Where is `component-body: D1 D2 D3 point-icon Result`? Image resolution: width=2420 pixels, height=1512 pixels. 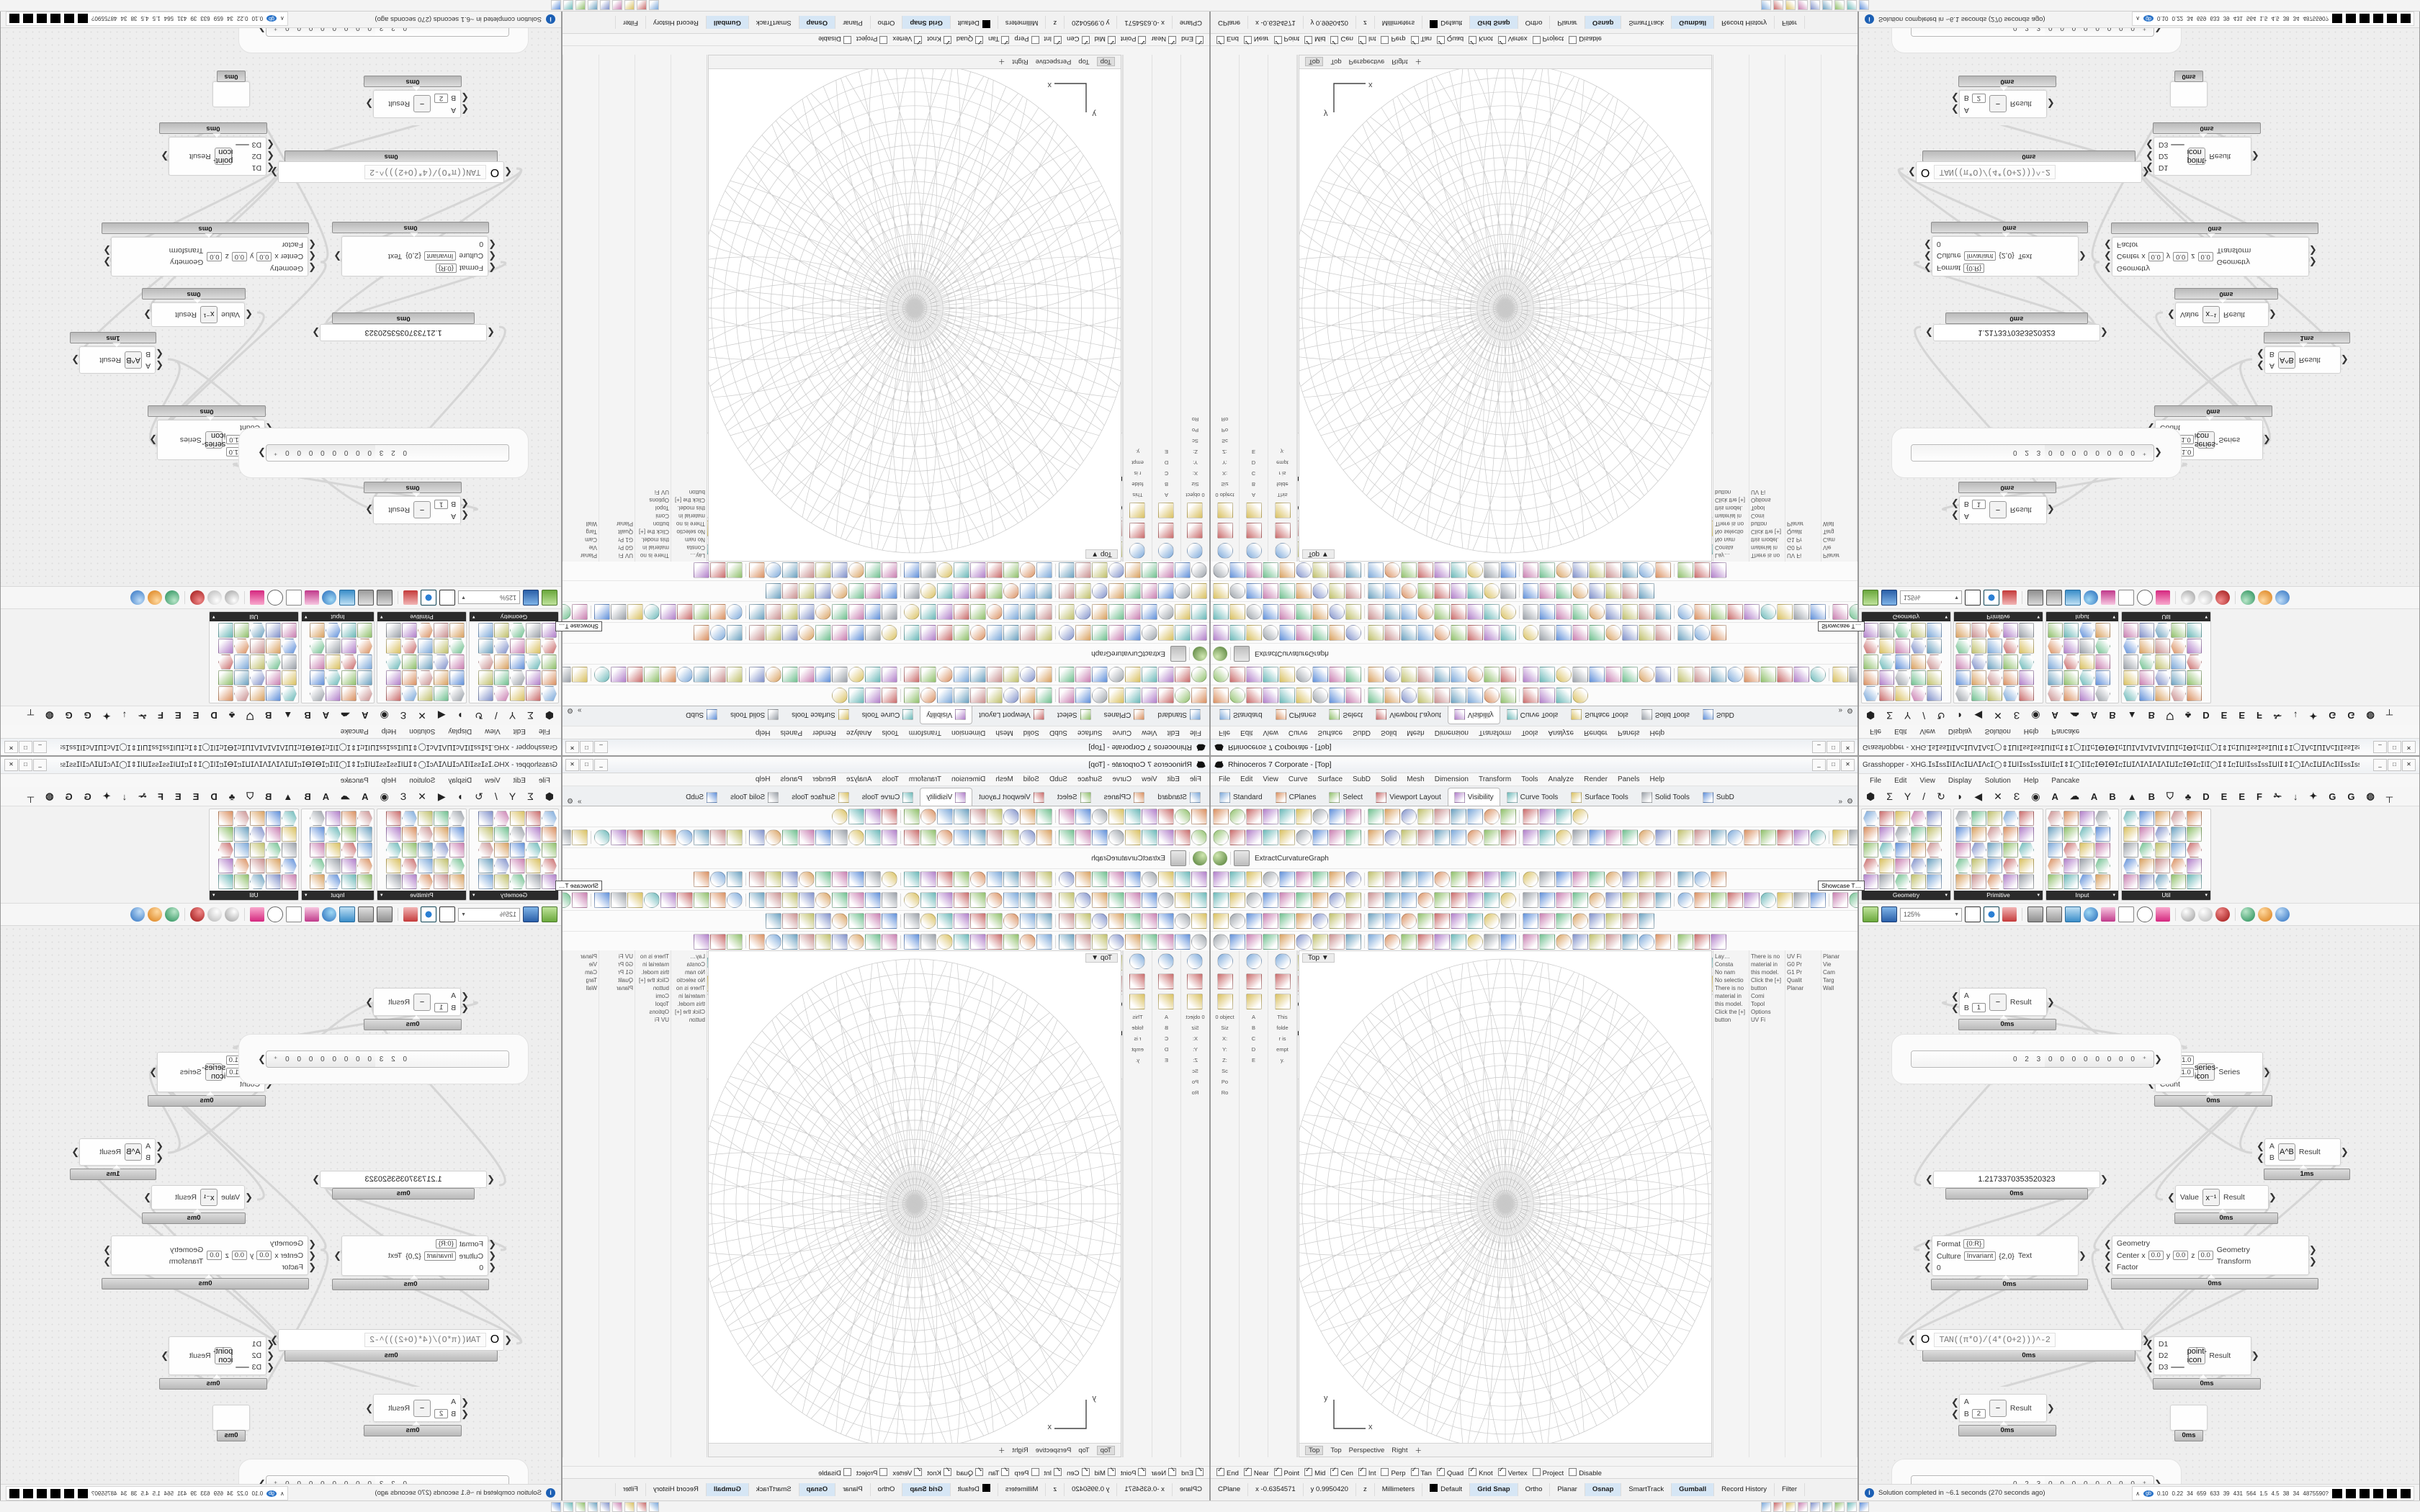
component-body: D1 D2 D3 point-icon Result is located at coordinates (218, 1355).